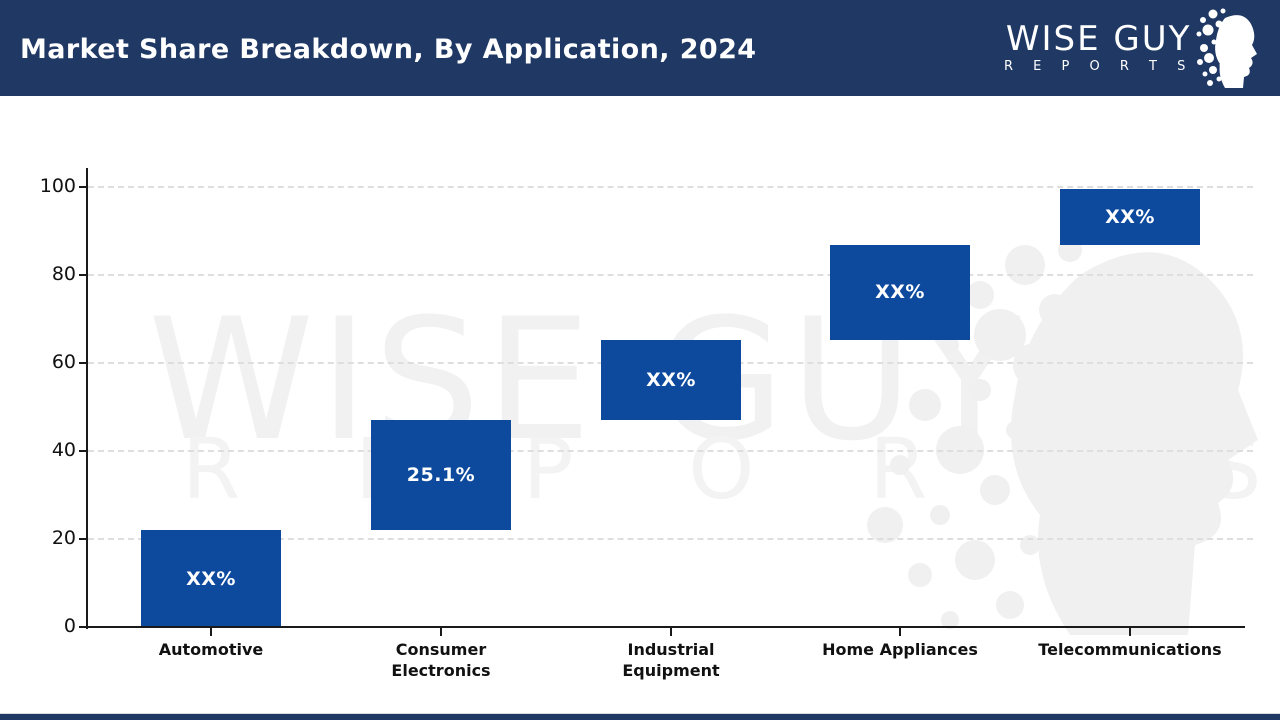 This screenshot has width=1280, height=720. Describe the element at coordinates (63, 538) in the screenshot. I see `y-tick-label-20: 20` at that location.